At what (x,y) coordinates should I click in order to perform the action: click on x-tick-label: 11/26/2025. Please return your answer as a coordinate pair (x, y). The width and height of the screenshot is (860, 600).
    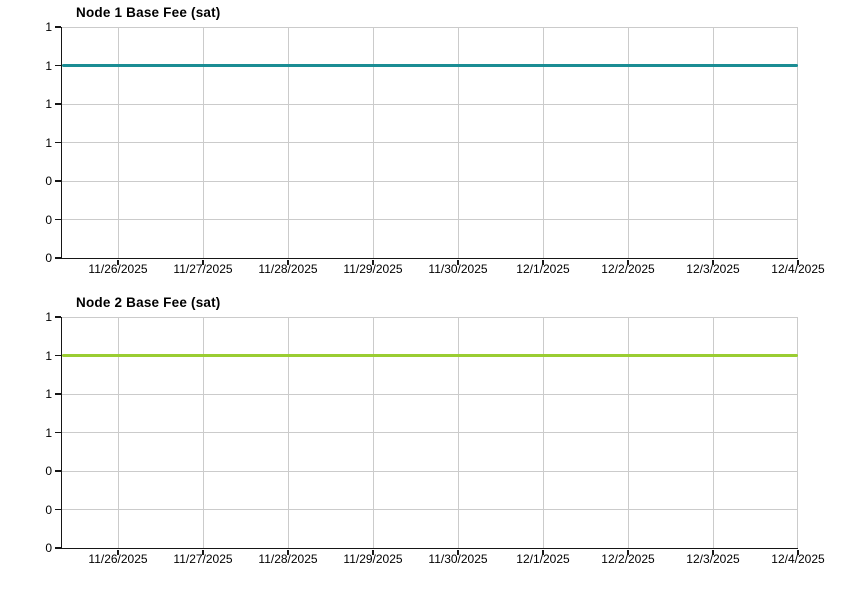
    Looking at the image, I should click on (118, 269).